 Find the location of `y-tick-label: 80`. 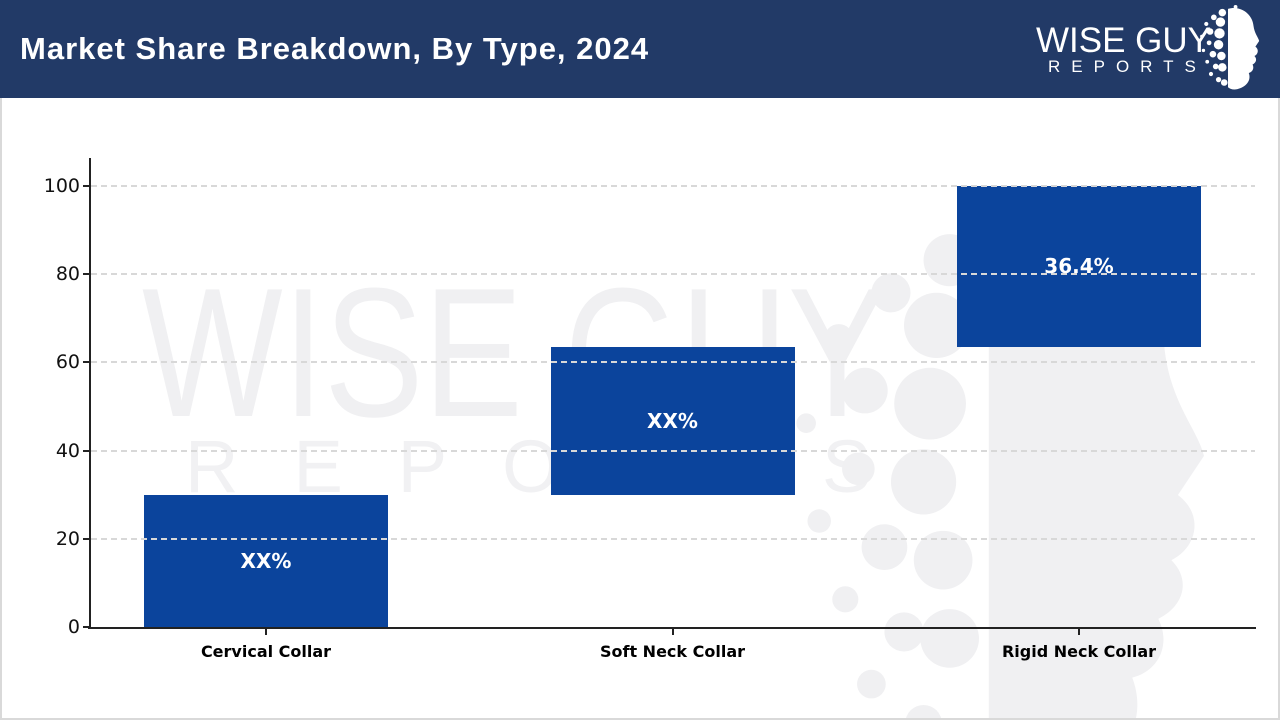

y-tick-label: 80 is located at coordinates (67, 274).